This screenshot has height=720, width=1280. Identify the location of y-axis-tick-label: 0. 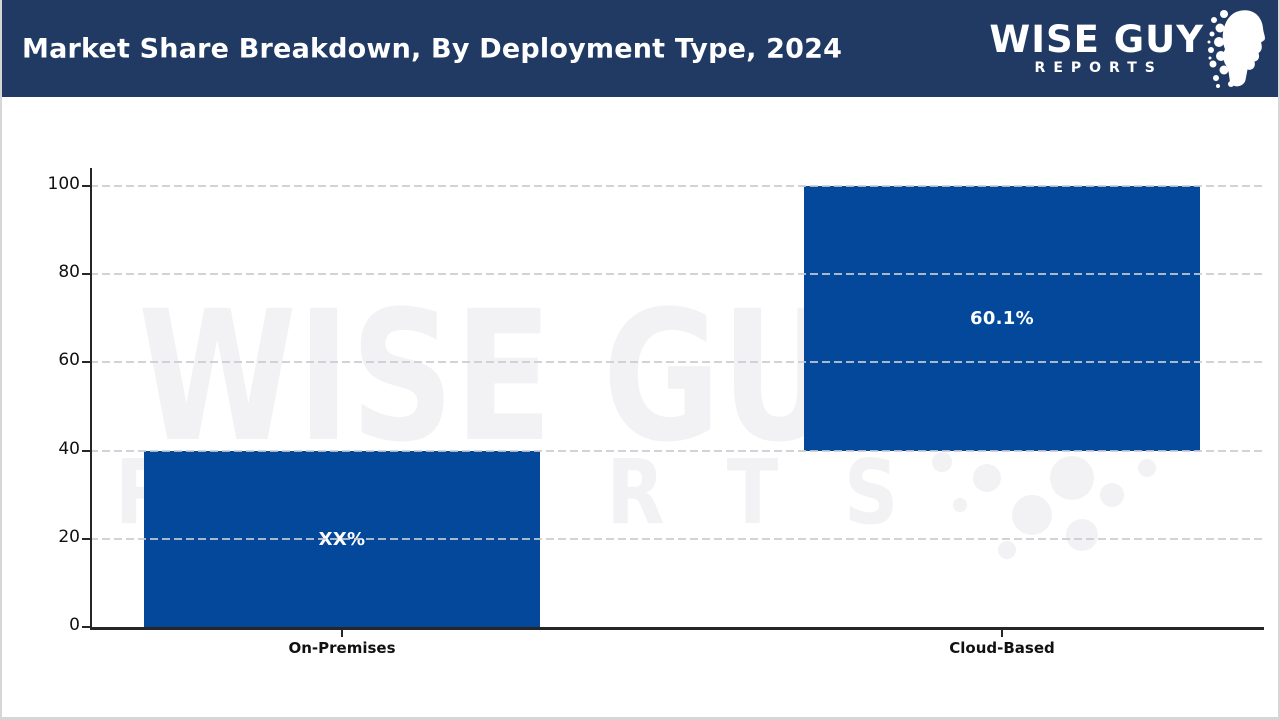
(74, 625).